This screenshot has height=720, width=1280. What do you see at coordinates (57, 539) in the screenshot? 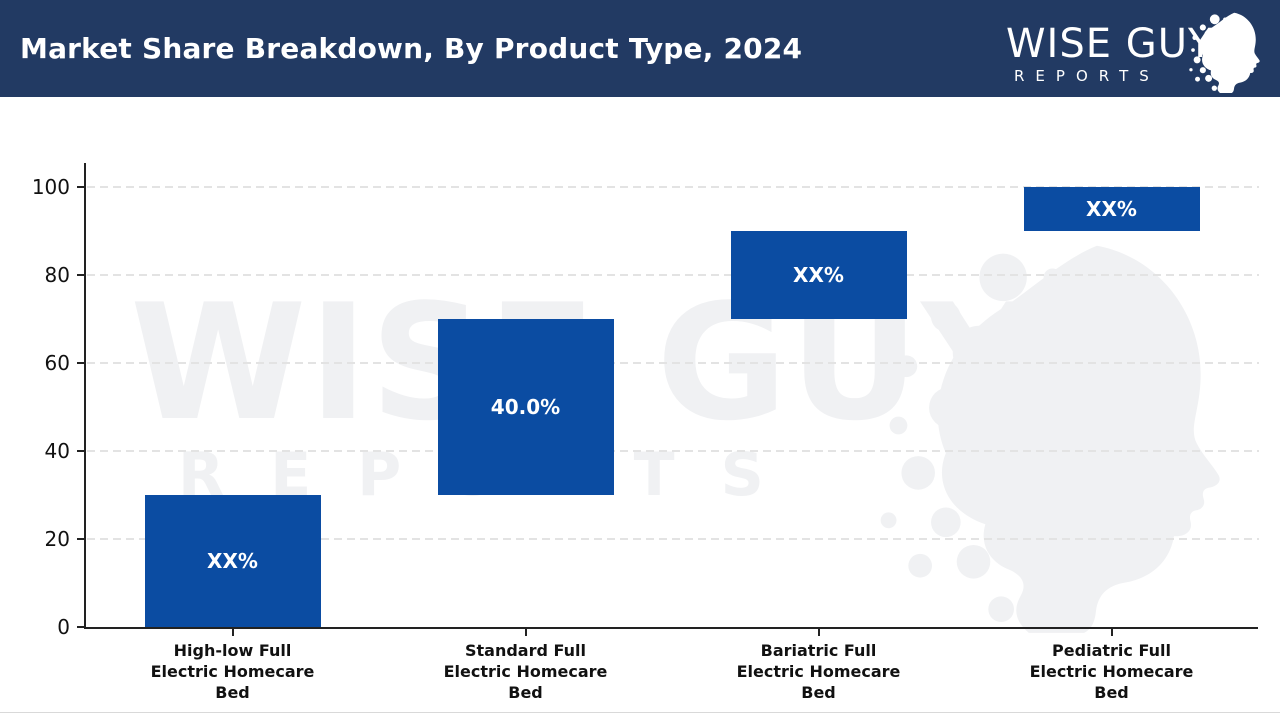
I see `y-tick-label: 20` at bounding box center [57, 539].